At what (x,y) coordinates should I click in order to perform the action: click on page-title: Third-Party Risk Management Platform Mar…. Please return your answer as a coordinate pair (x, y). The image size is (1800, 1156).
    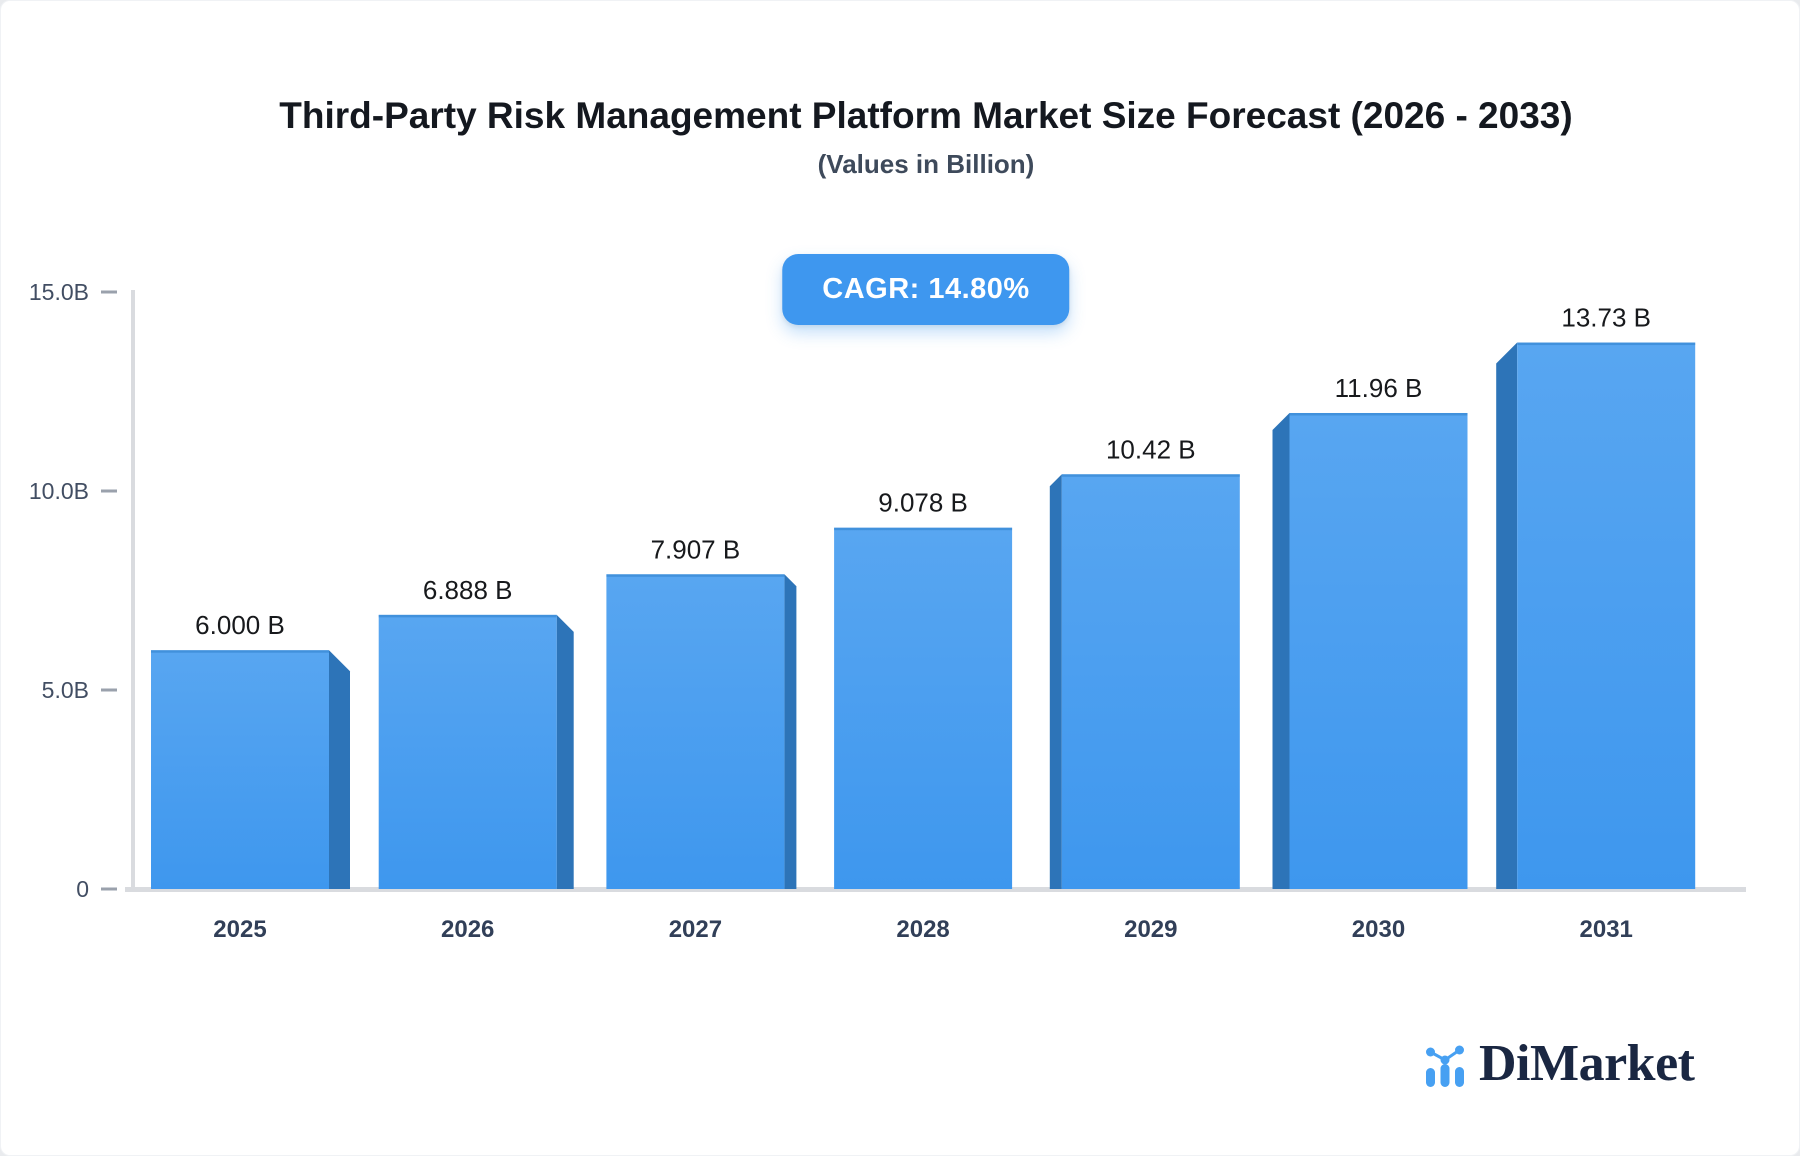
    Looking at the image, I should click on (926, 115).